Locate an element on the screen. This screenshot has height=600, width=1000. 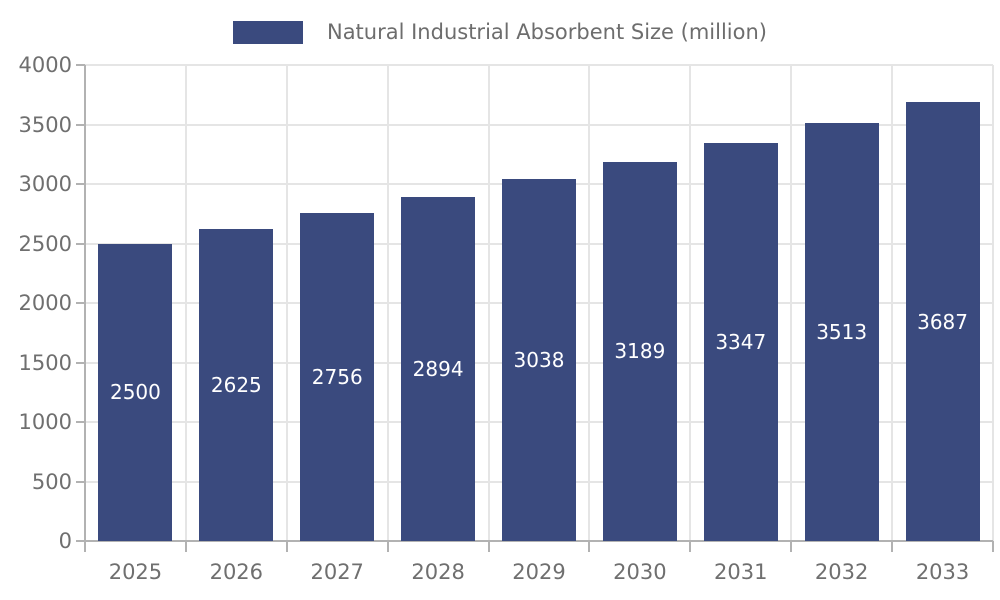
bar-value-label: 2894 is located at coordinates (438, 368).